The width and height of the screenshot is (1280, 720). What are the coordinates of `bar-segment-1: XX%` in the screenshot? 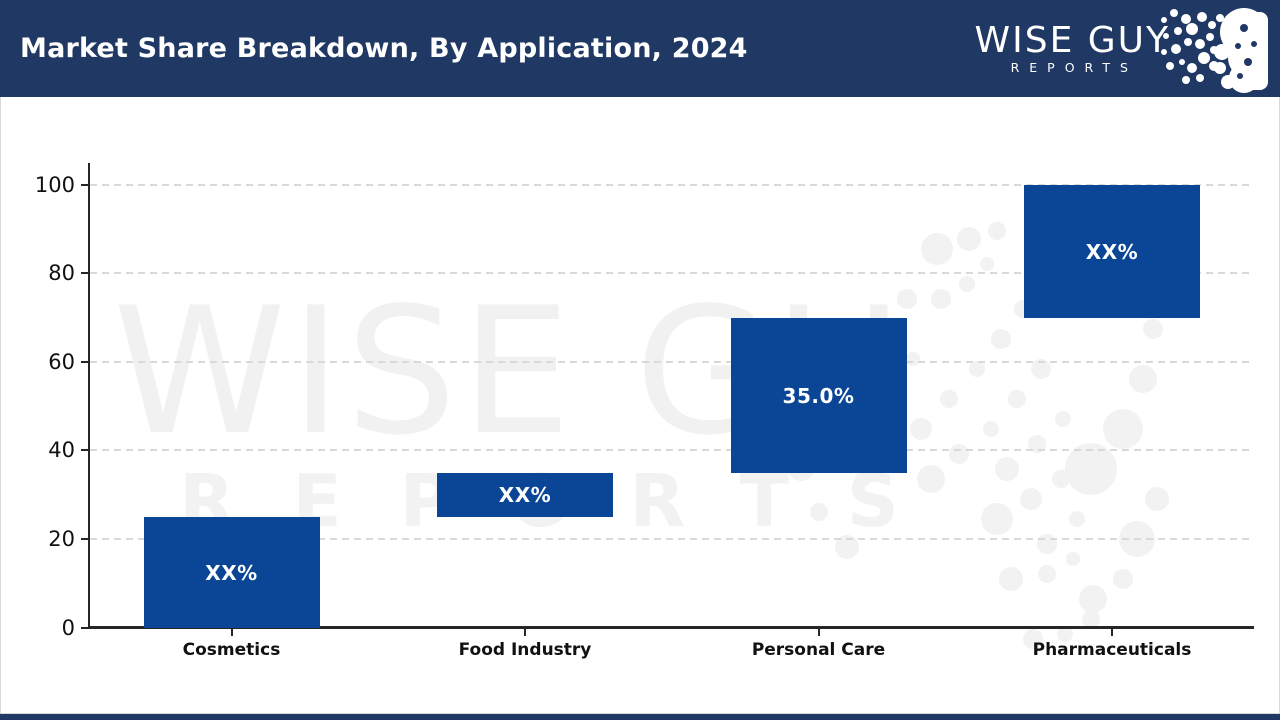 It's located at (525, 495).